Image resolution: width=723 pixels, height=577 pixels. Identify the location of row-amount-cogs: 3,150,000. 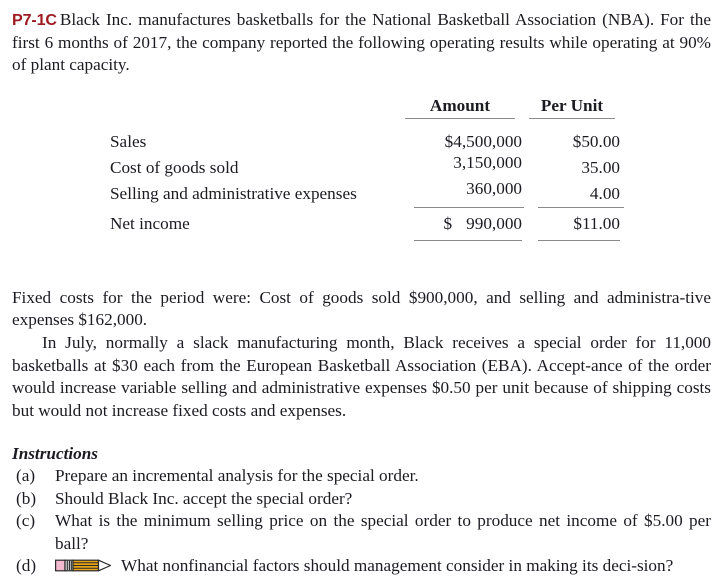
(461, 165).